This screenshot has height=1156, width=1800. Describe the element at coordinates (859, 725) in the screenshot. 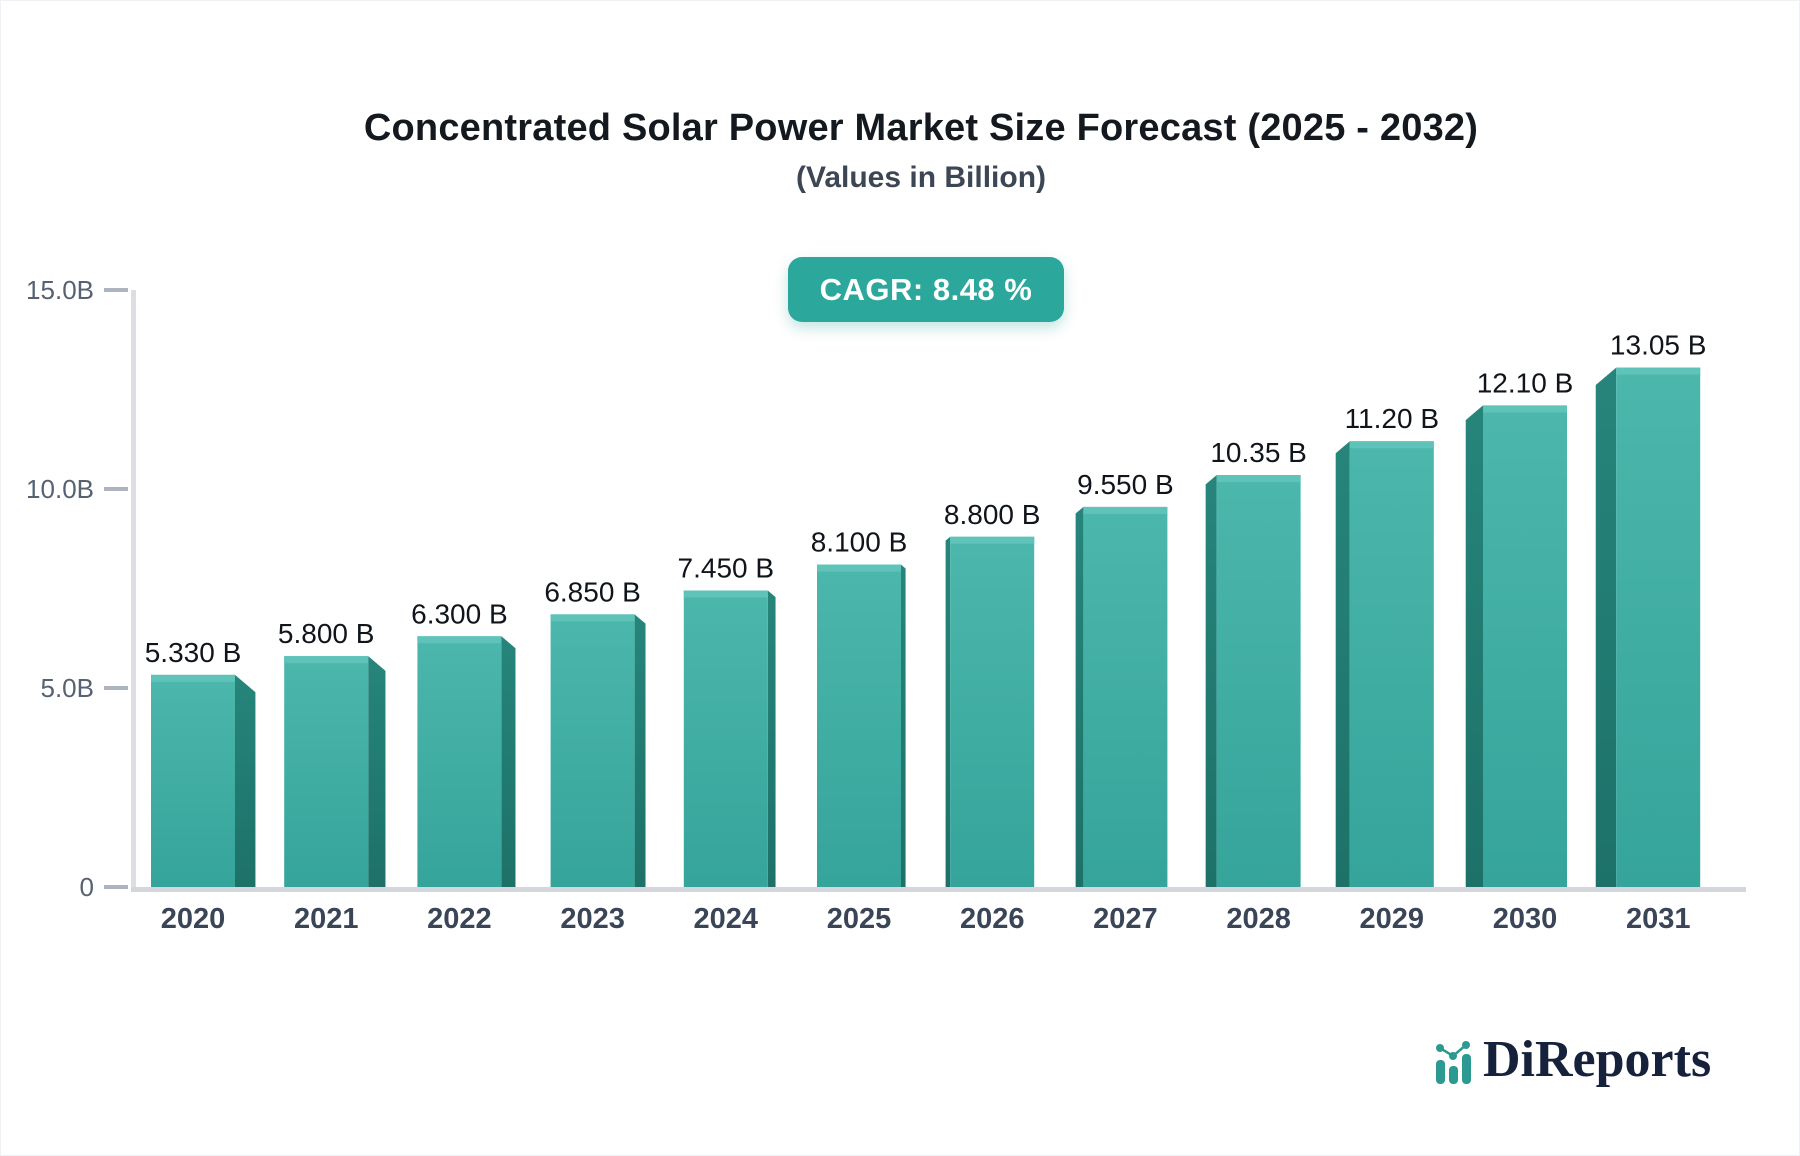

I see `bar-2025` at that location.